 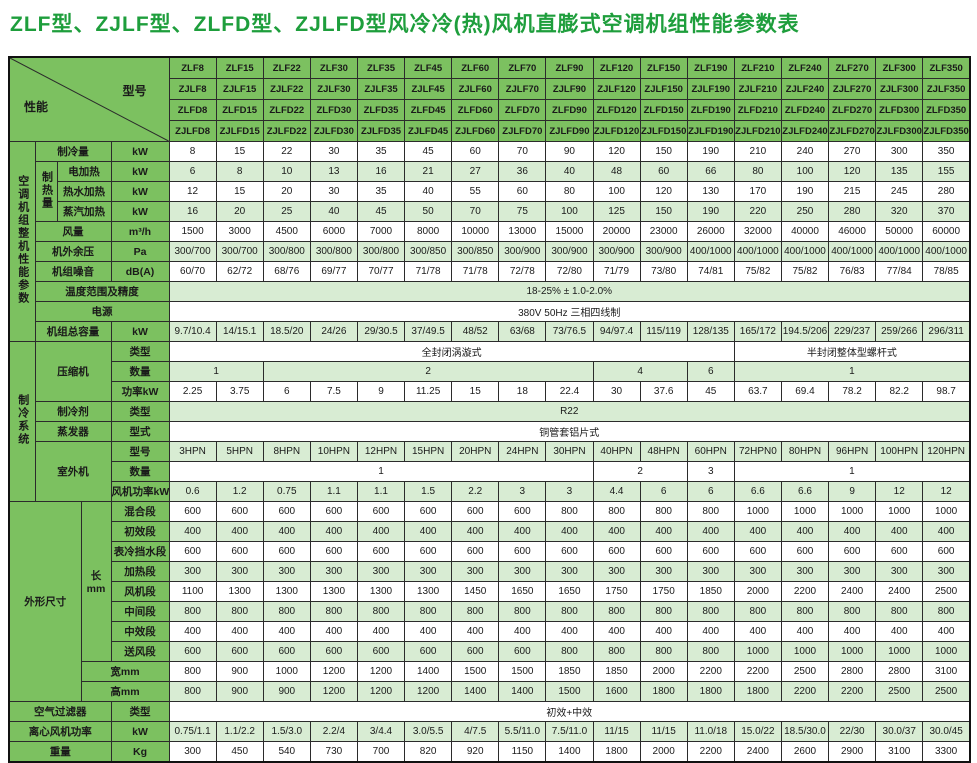 I want to click on value-cell: 35, so click(x=381, y=191).